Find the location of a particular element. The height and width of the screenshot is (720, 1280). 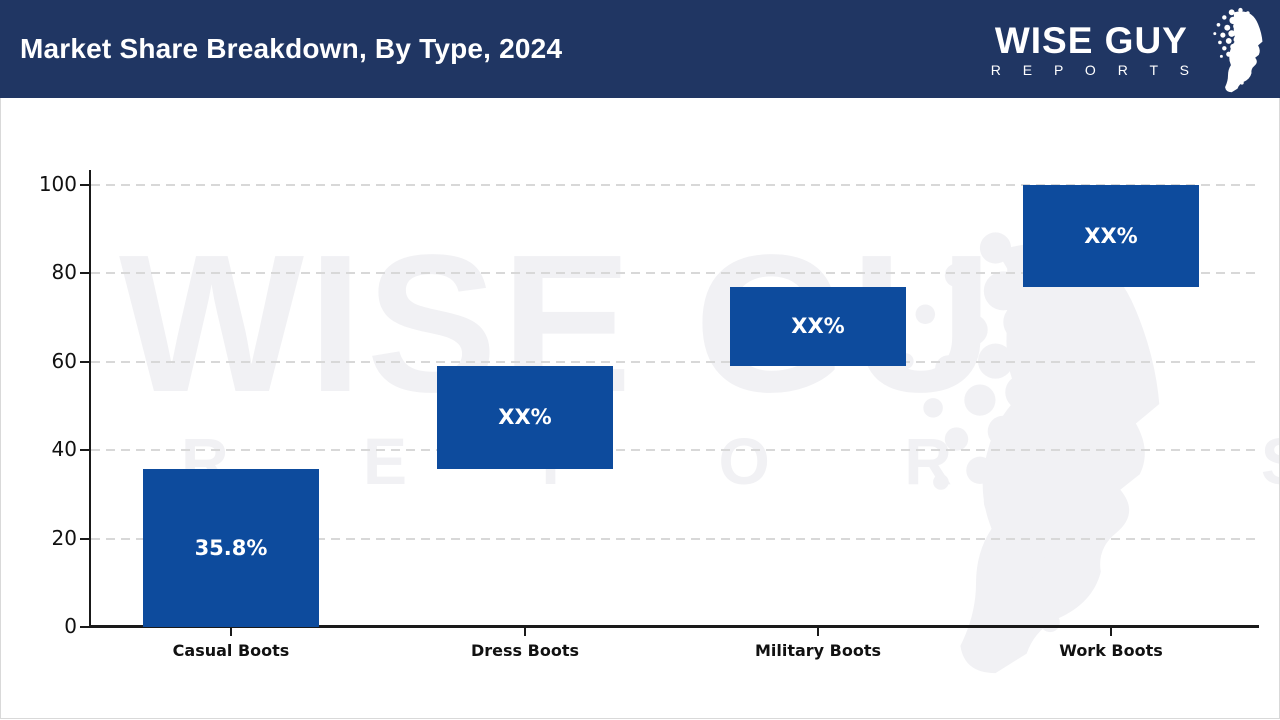

y-axis-tick-label: 0 is located at coordinates (70, 626).